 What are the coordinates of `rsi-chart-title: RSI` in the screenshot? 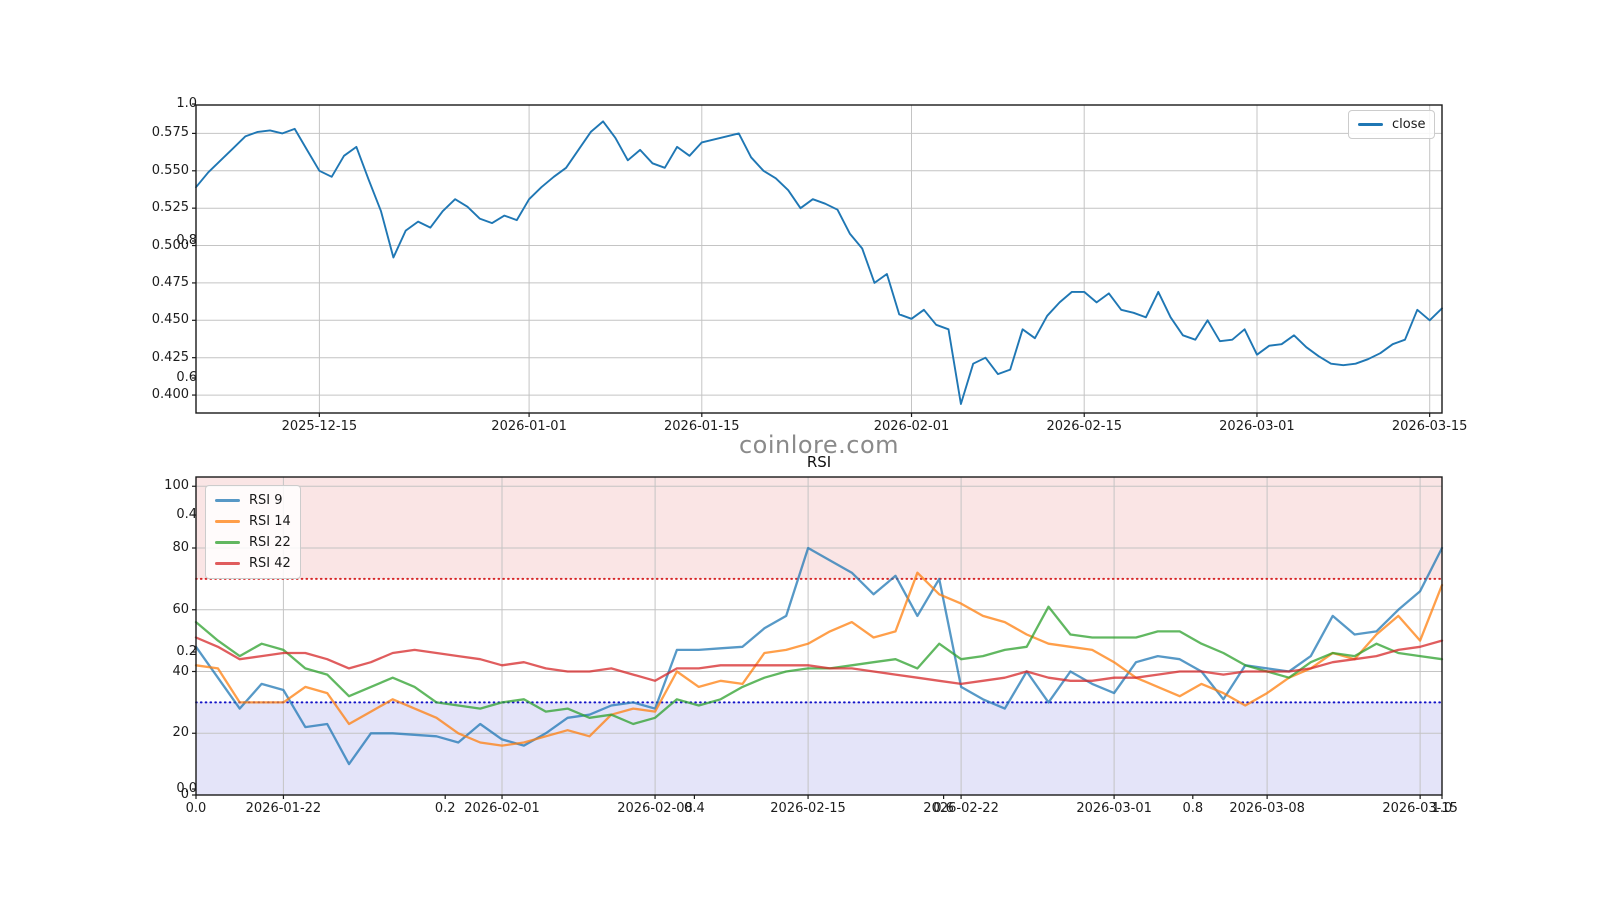 It's located at (819, 462).